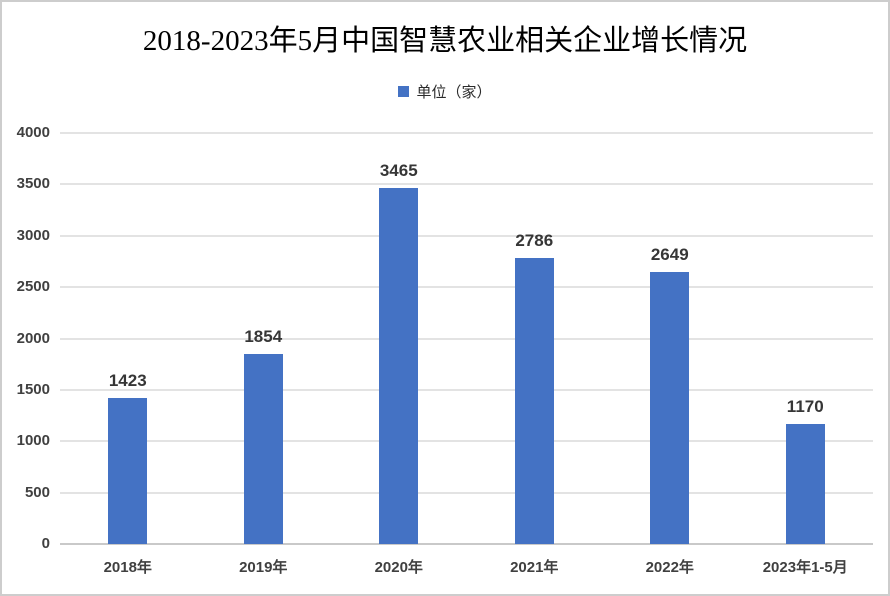 This screenshot has height=596, width=890. Describe the element at coordinates (263, 336) in the screenshot. I see `bar-data-label: 1854` at that location.